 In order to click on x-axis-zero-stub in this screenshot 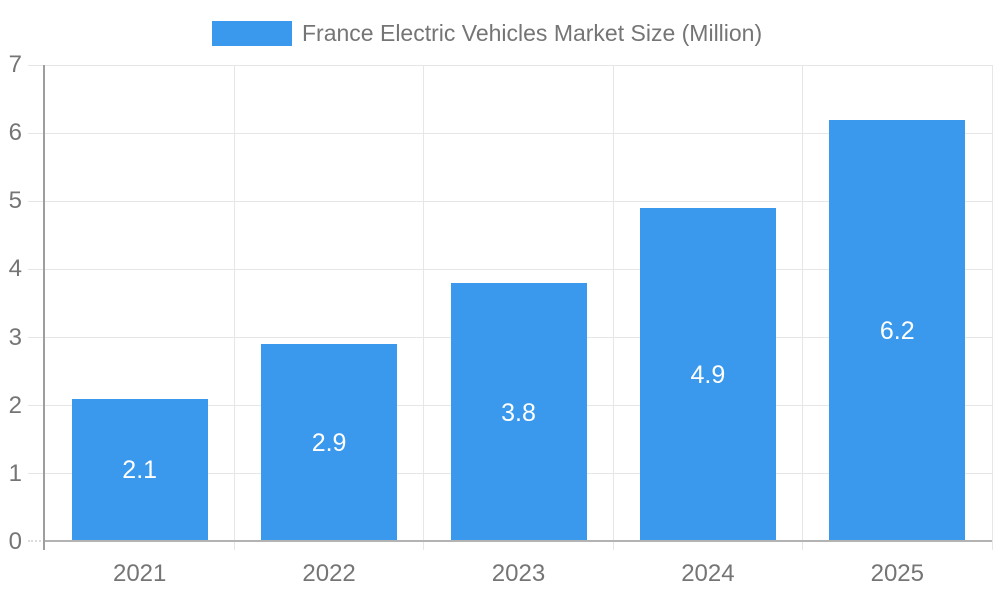, I will do `click(36, 541)`.